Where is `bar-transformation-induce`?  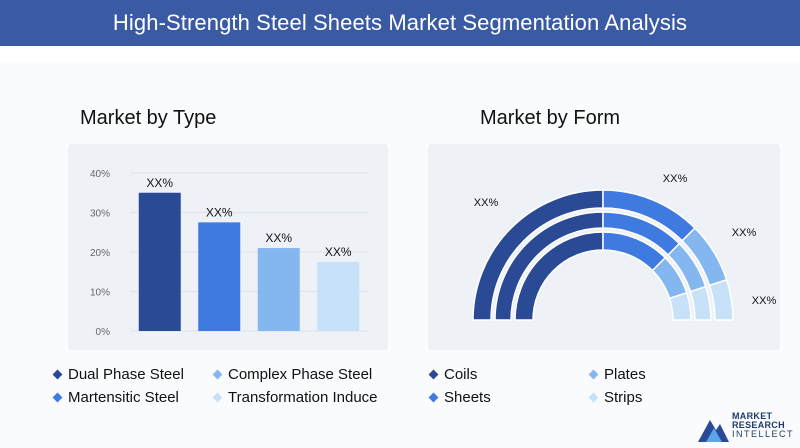
bar-transformation-induce is located at coordinates (338, 296).